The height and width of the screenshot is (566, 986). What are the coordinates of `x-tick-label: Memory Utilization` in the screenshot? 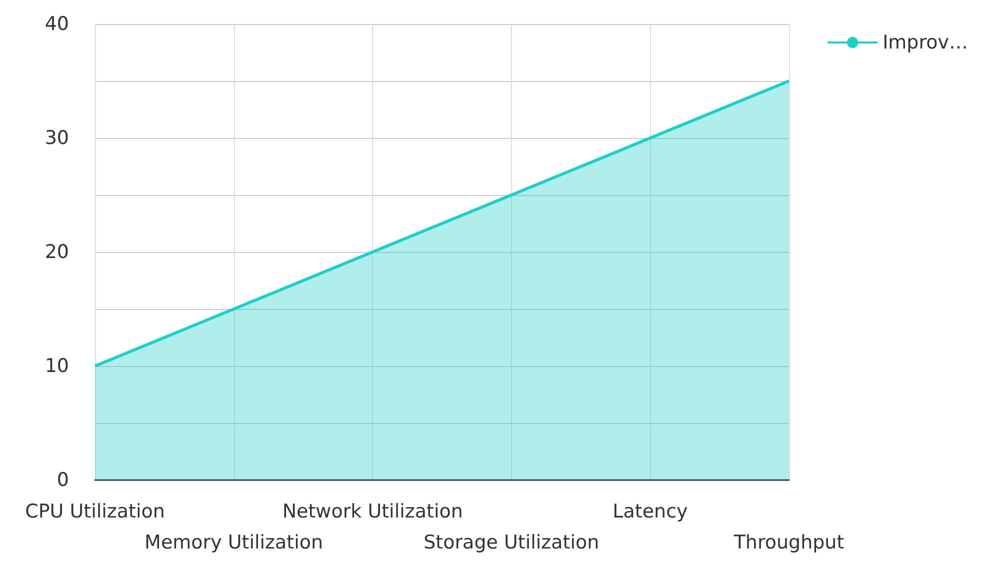 It's located at (234, 543).